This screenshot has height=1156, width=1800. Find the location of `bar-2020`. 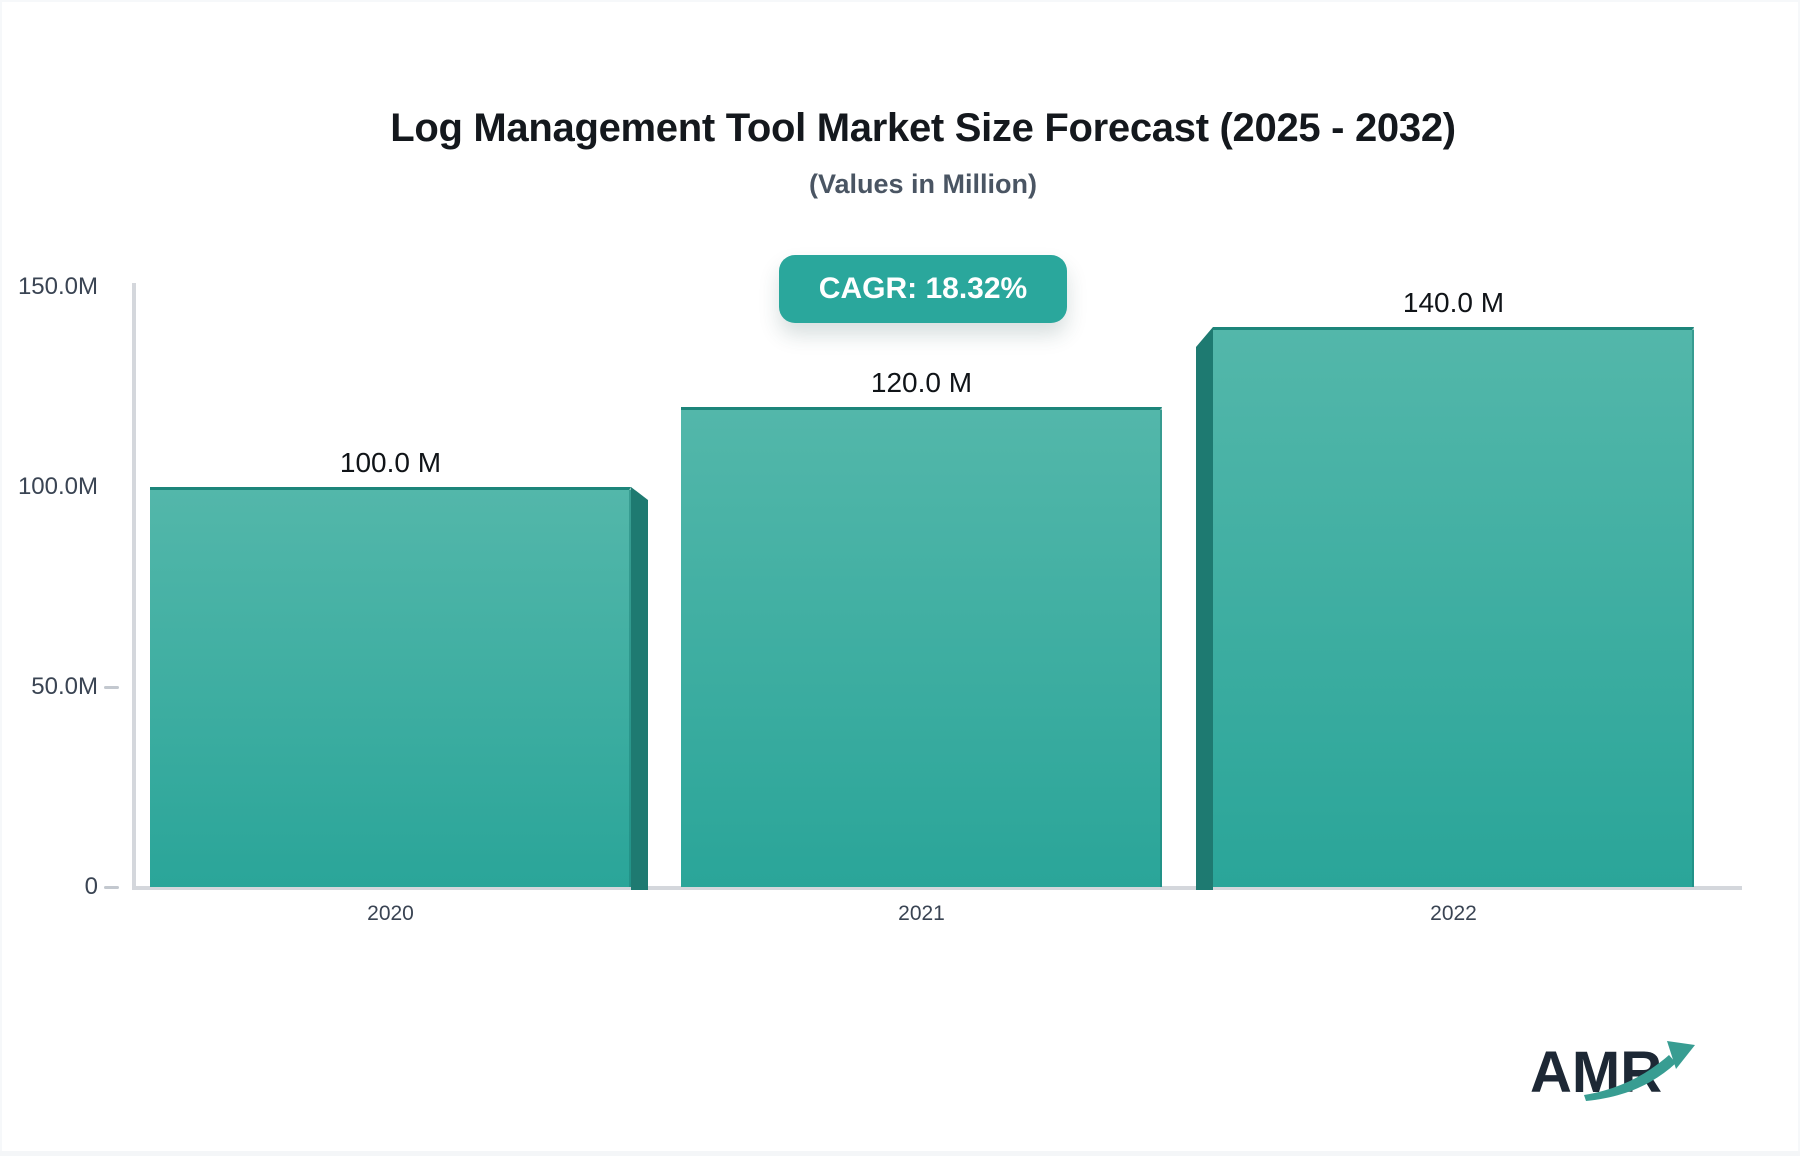

bar-2020 is located at coordinates (390, 687).